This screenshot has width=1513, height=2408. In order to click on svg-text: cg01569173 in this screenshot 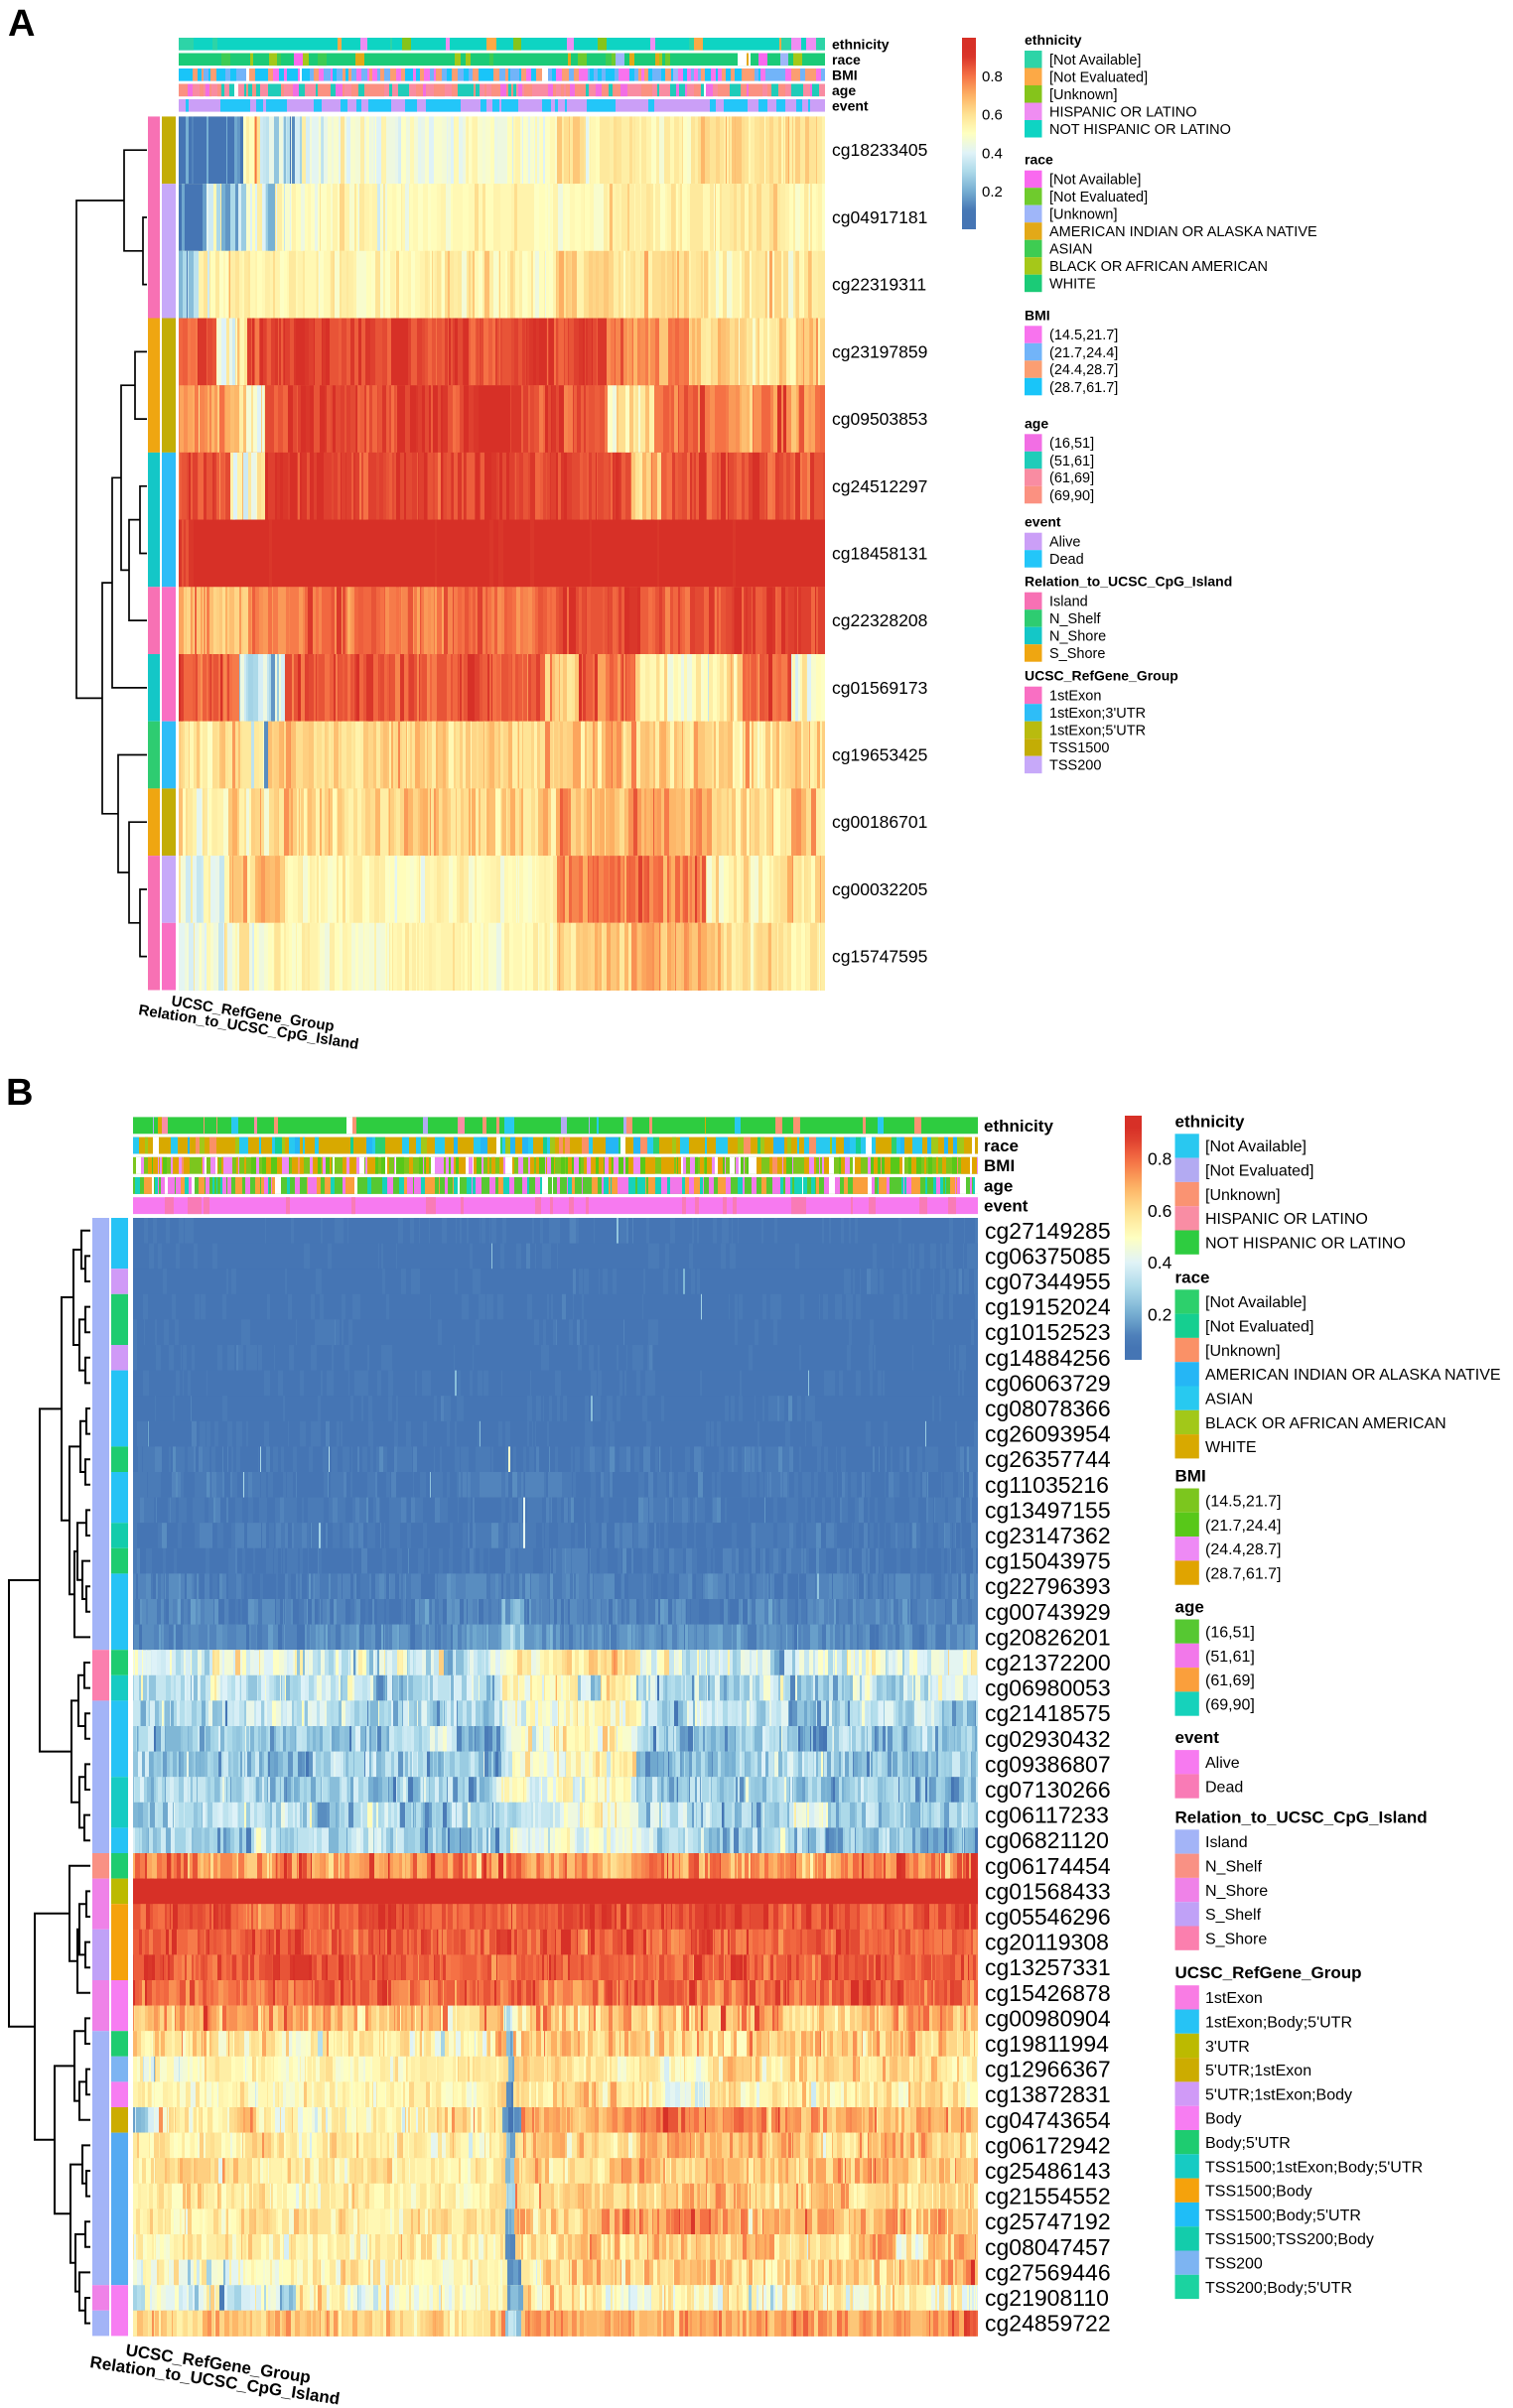, I will do `click(879, 688)`.